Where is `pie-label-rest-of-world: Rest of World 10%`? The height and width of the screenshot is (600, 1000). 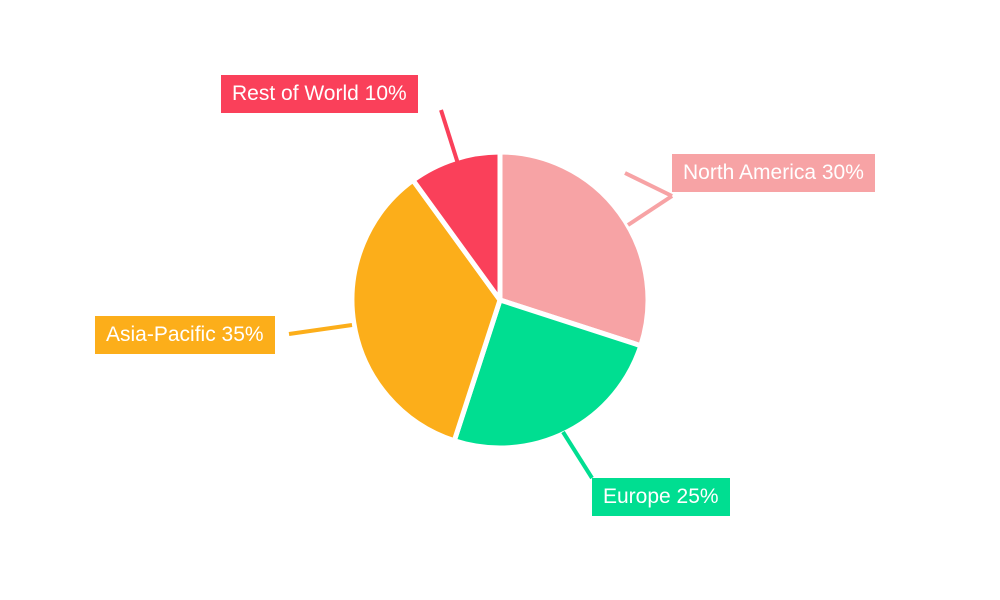
pie-label-rest-of-world: Rest of World 10% is located at coordinates (319, 94).